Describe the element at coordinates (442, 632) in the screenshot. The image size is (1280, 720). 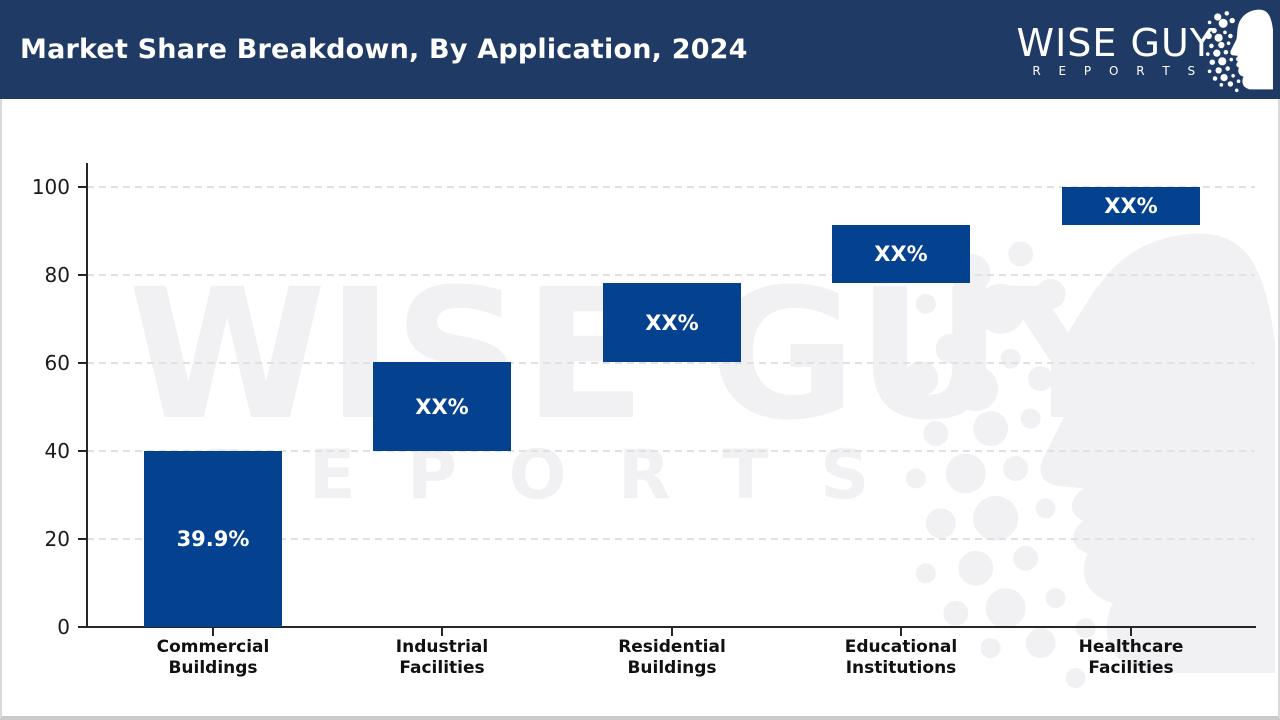
I see `x-tick-mark-industrial-facilities` at that location.